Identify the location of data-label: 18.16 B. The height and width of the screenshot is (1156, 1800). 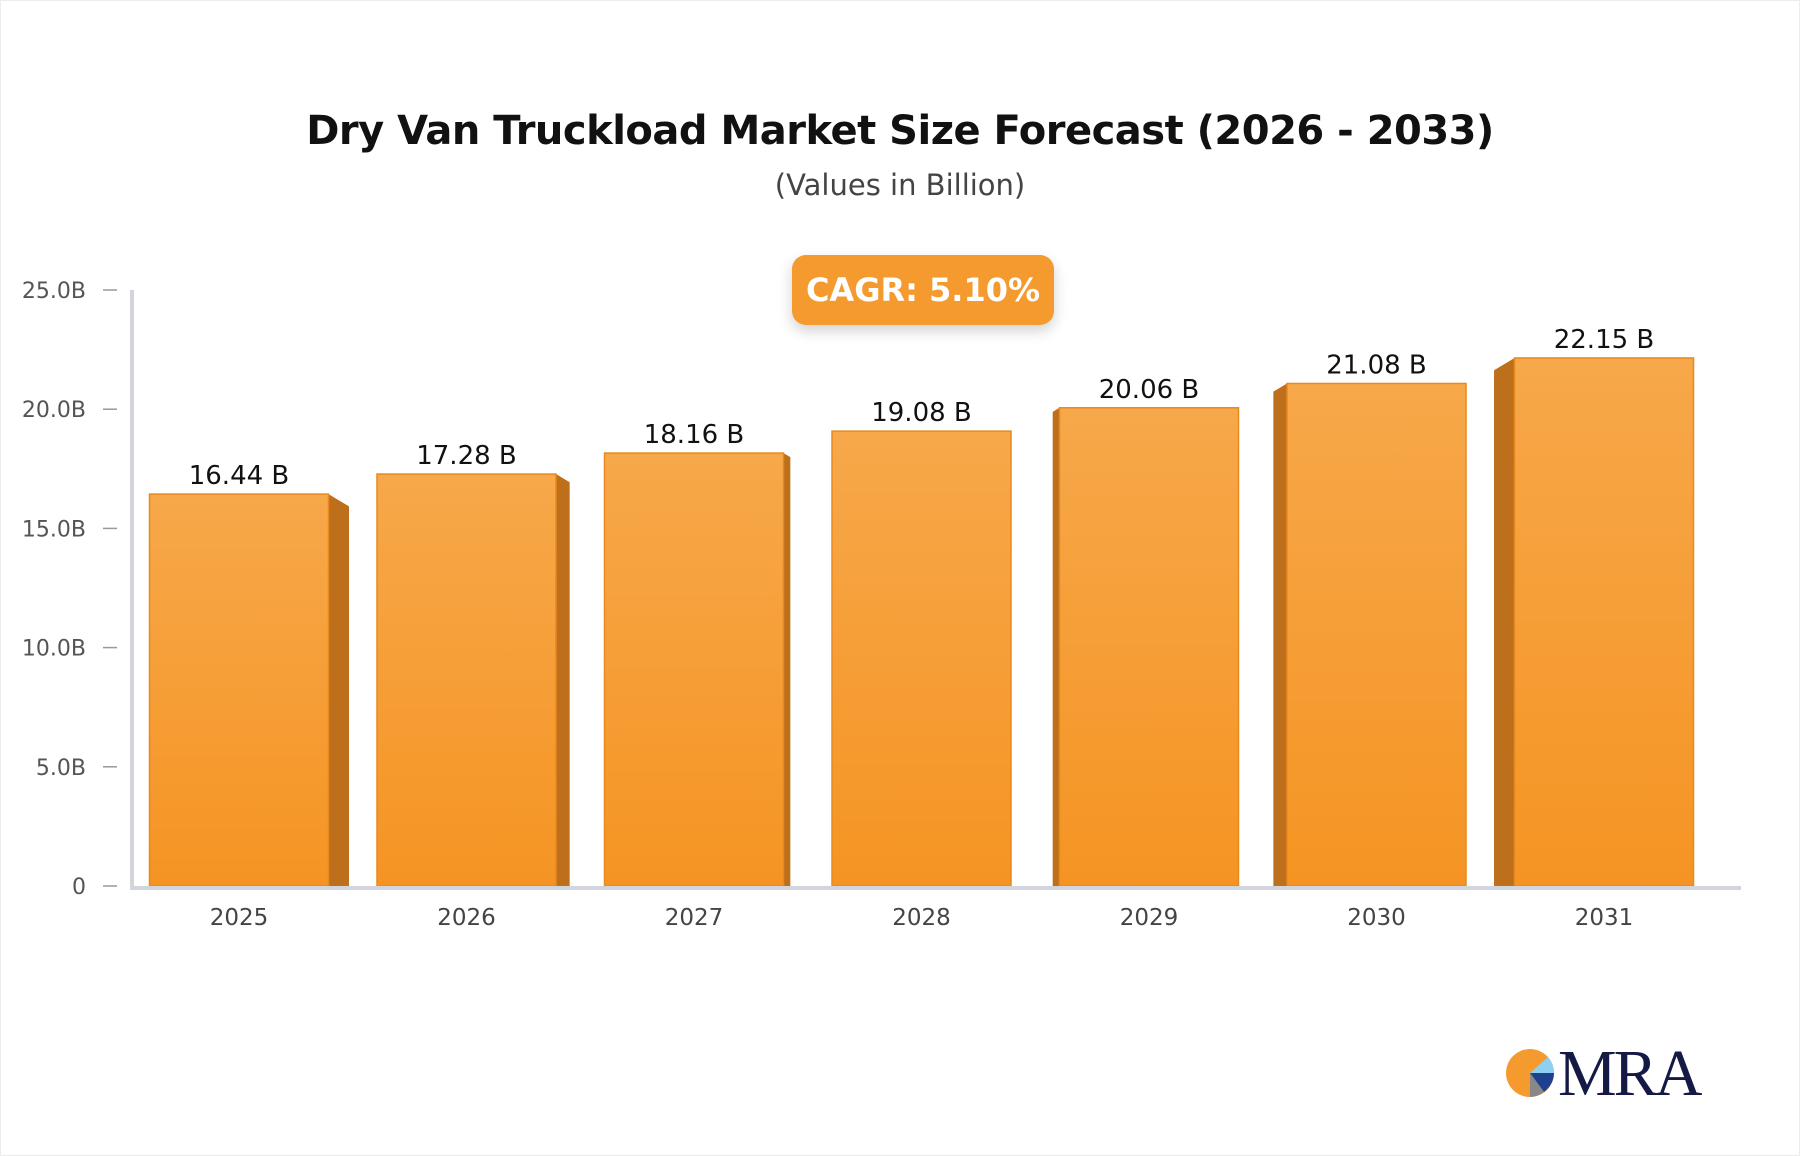
(694, 435).